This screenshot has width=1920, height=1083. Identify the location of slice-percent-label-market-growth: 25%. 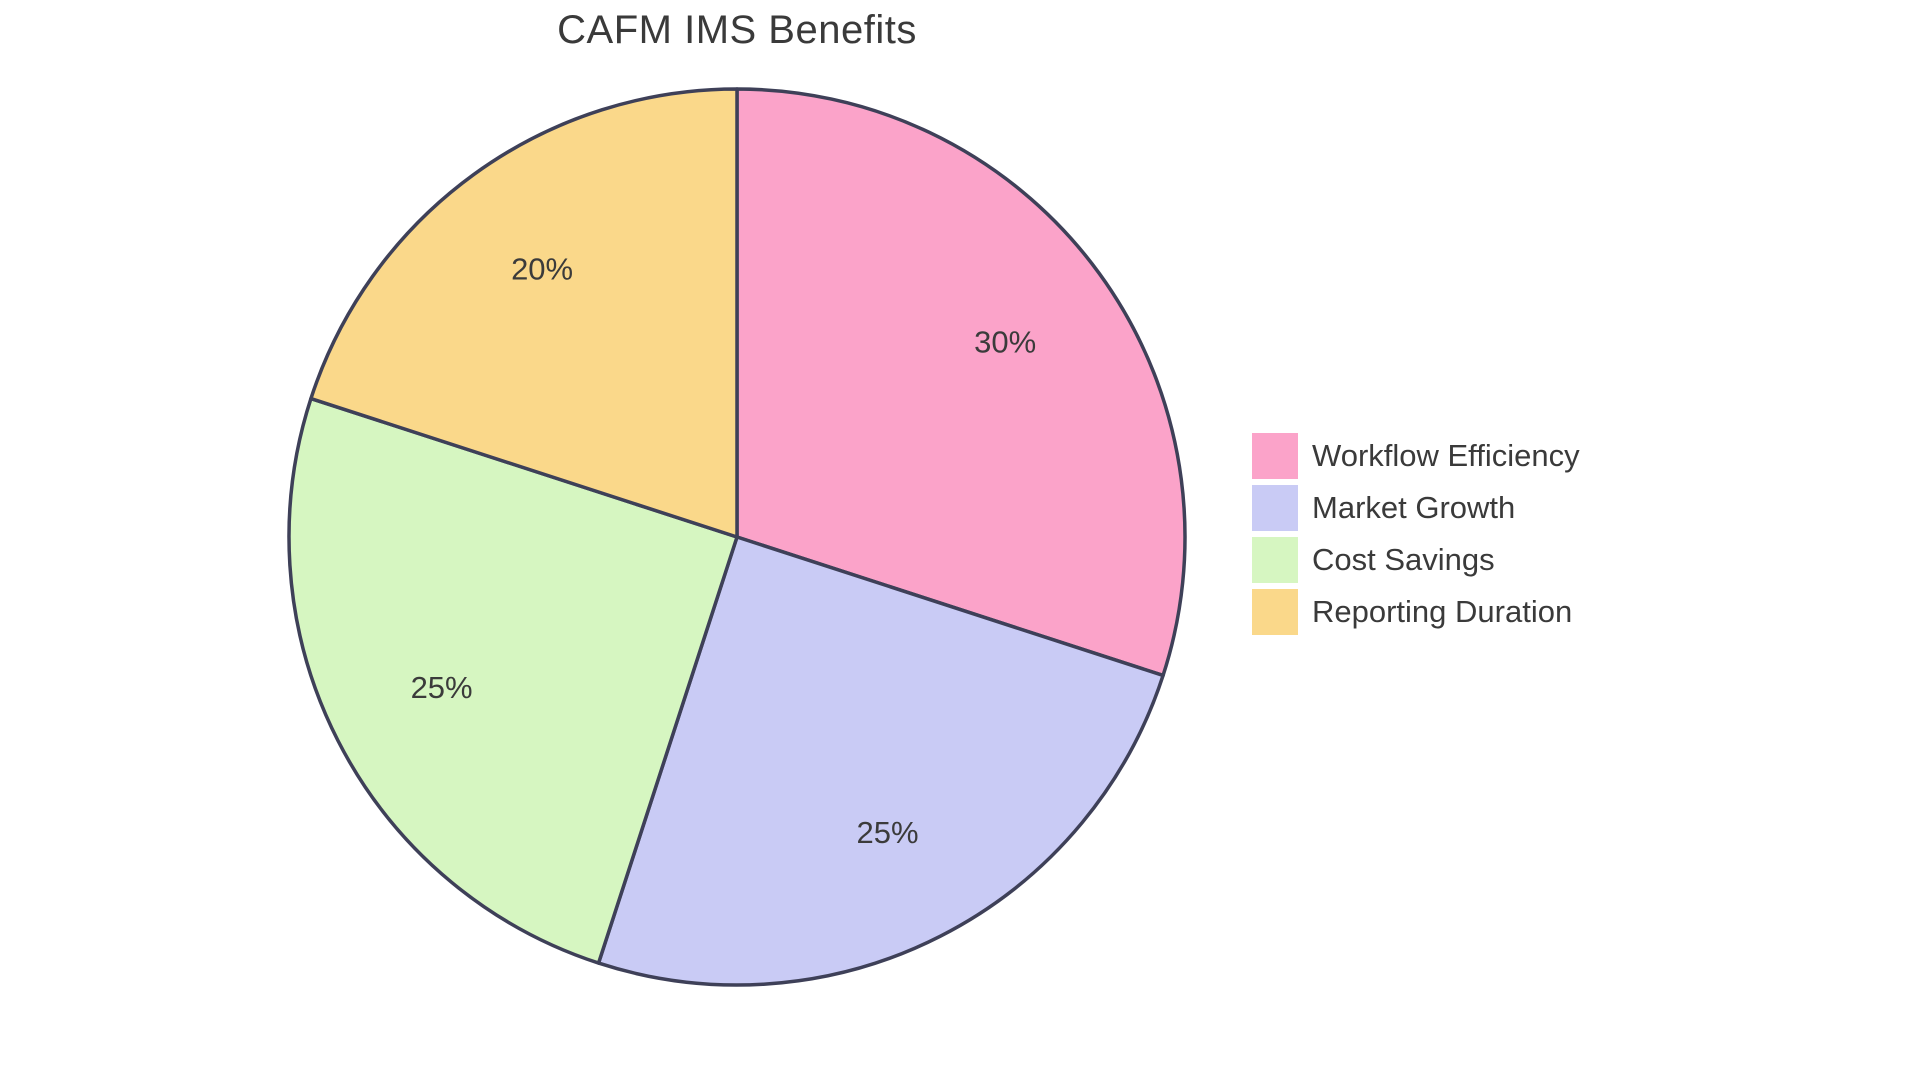
(887, 832).